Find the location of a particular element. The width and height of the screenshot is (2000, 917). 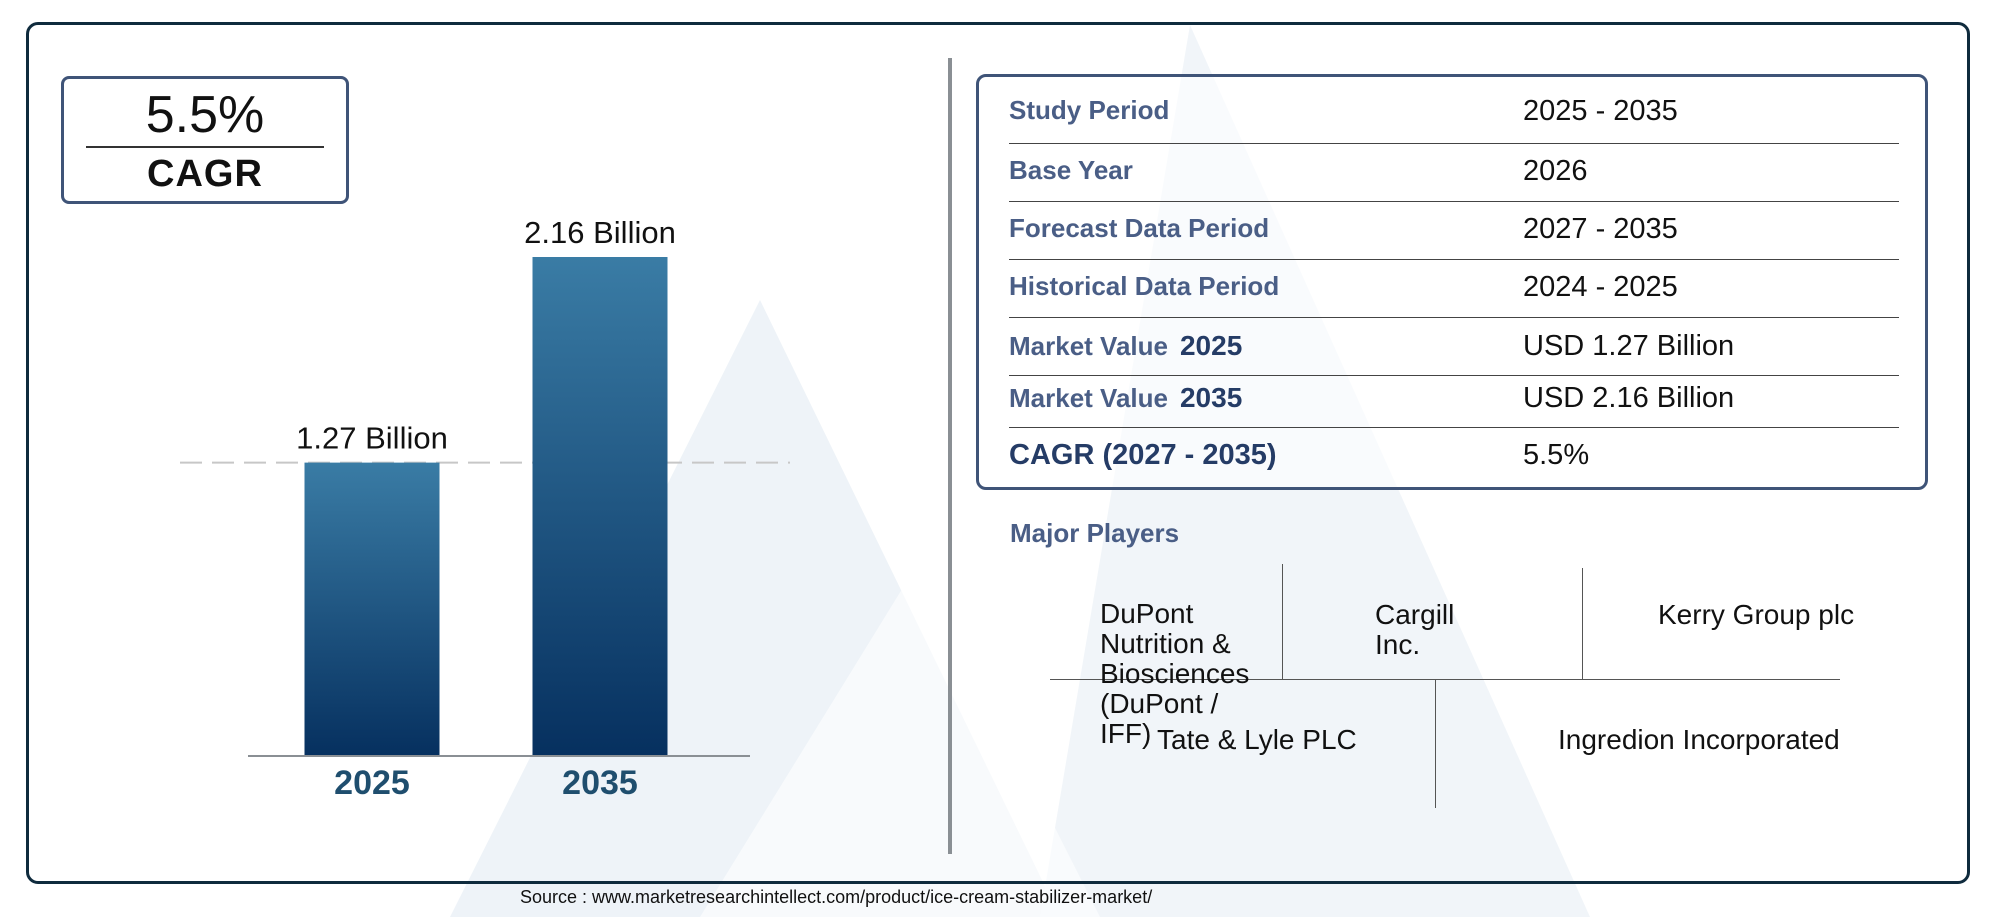

x-tick-label: 2025 is located at coordinates (372, 783).